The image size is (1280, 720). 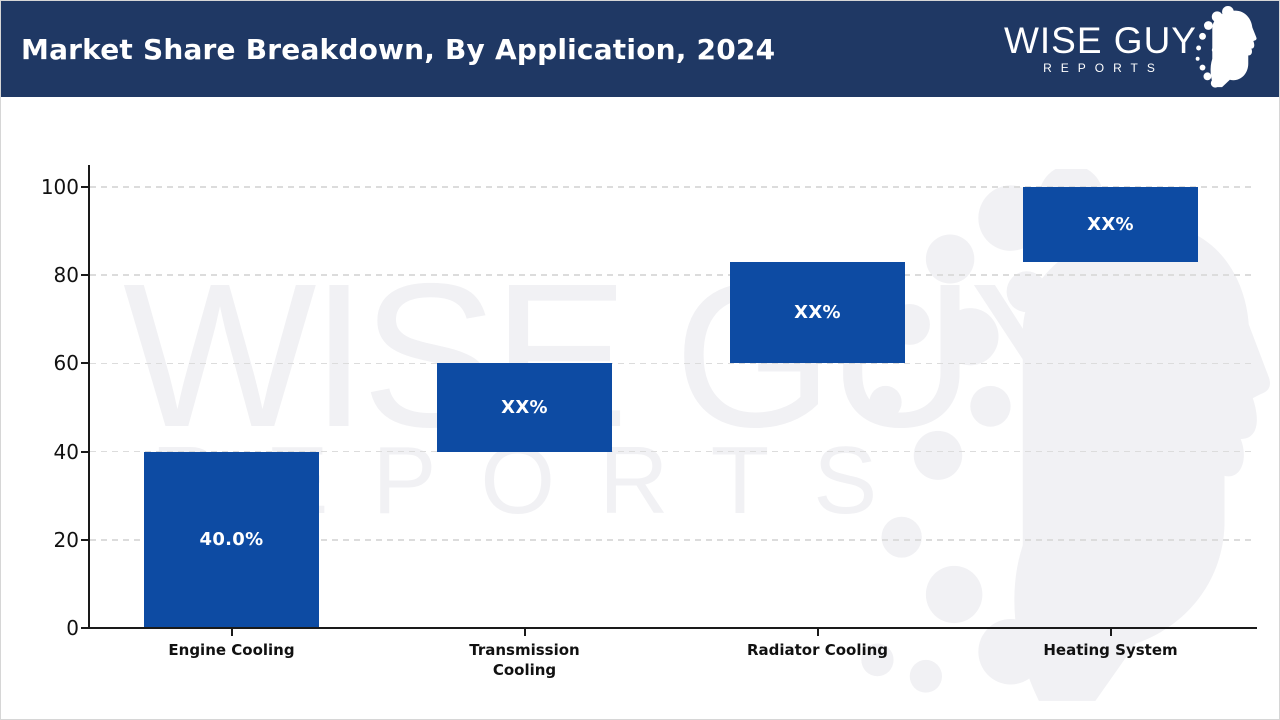 I want to click on gridline-y40, so click(x=672, y=451).